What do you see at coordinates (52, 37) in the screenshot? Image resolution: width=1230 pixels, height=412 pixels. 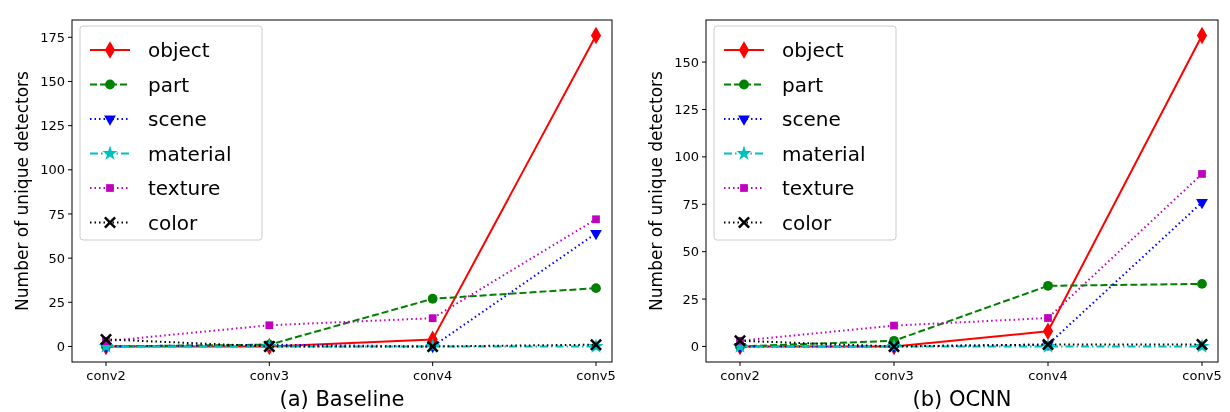 I see `y-tick-label: 175` at bounding box center [52, 37].